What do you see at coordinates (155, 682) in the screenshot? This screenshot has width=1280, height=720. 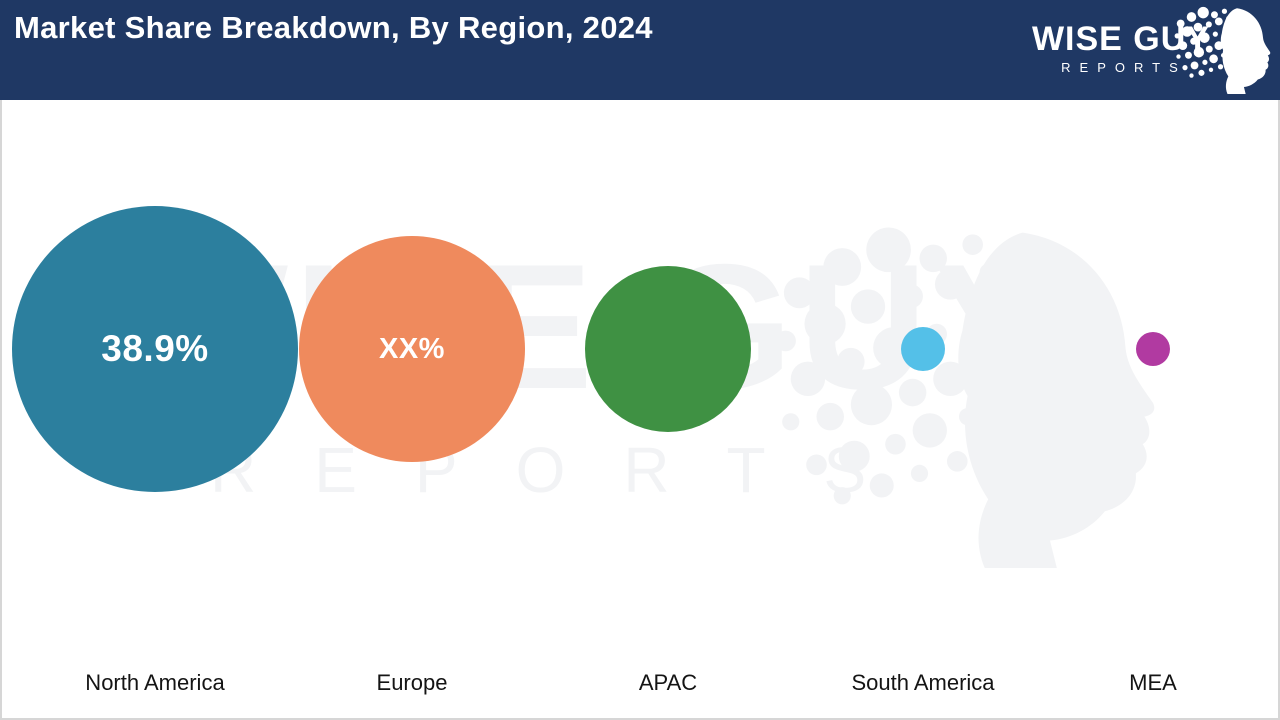 I see `category-label-north-america: North America` at bounding box center [155, 682].